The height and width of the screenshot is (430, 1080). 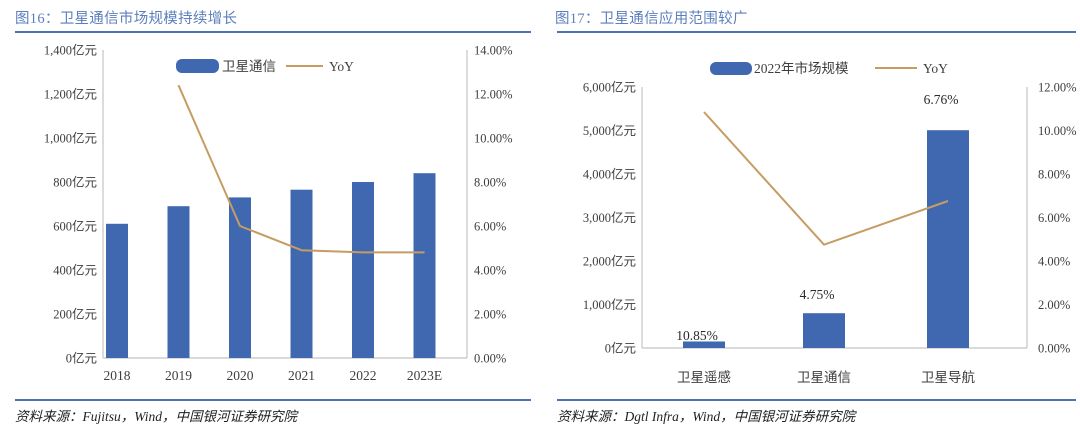 I want to click on right-axis-tick-label: 14.00%, so click(x=493, y=51).